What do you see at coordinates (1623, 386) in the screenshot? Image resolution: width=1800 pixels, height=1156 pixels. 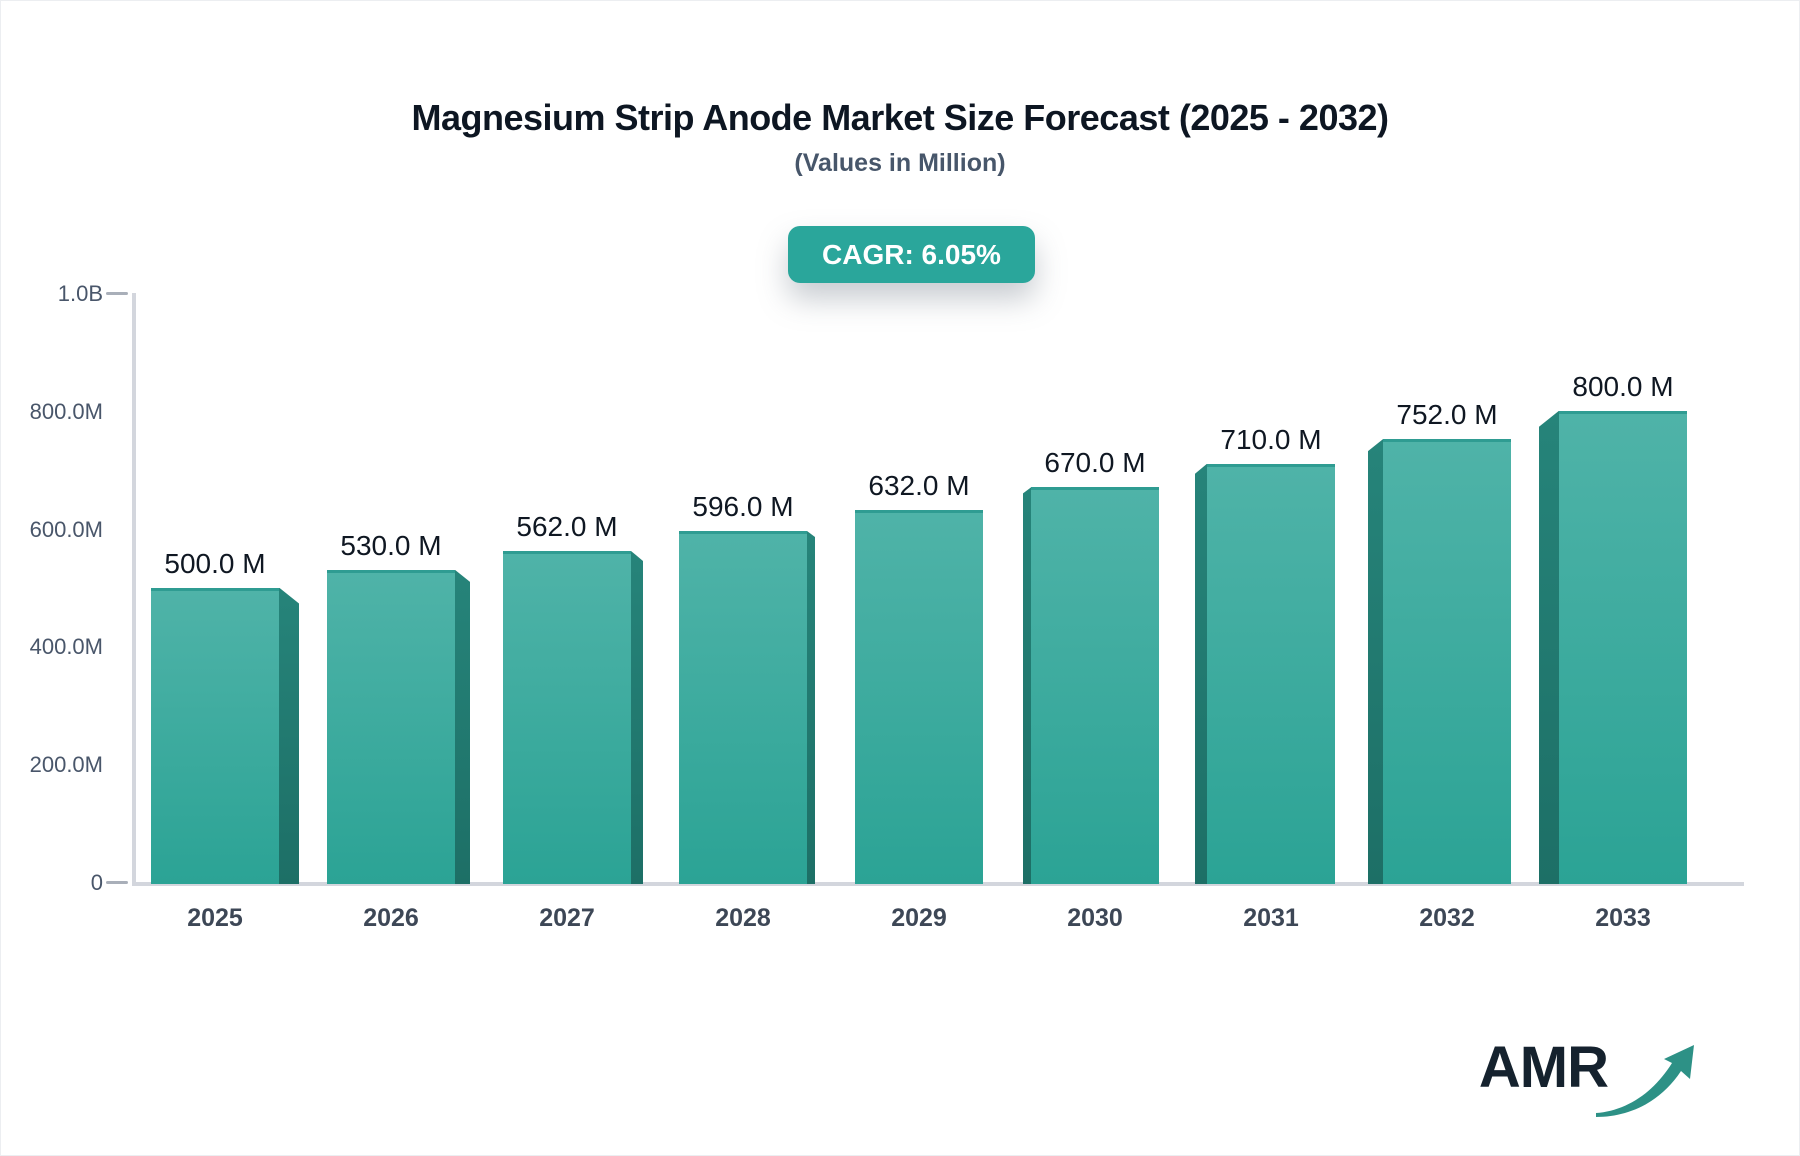 I see `bar-value-label: 800.0 M` at bounding box center [1623, 386].